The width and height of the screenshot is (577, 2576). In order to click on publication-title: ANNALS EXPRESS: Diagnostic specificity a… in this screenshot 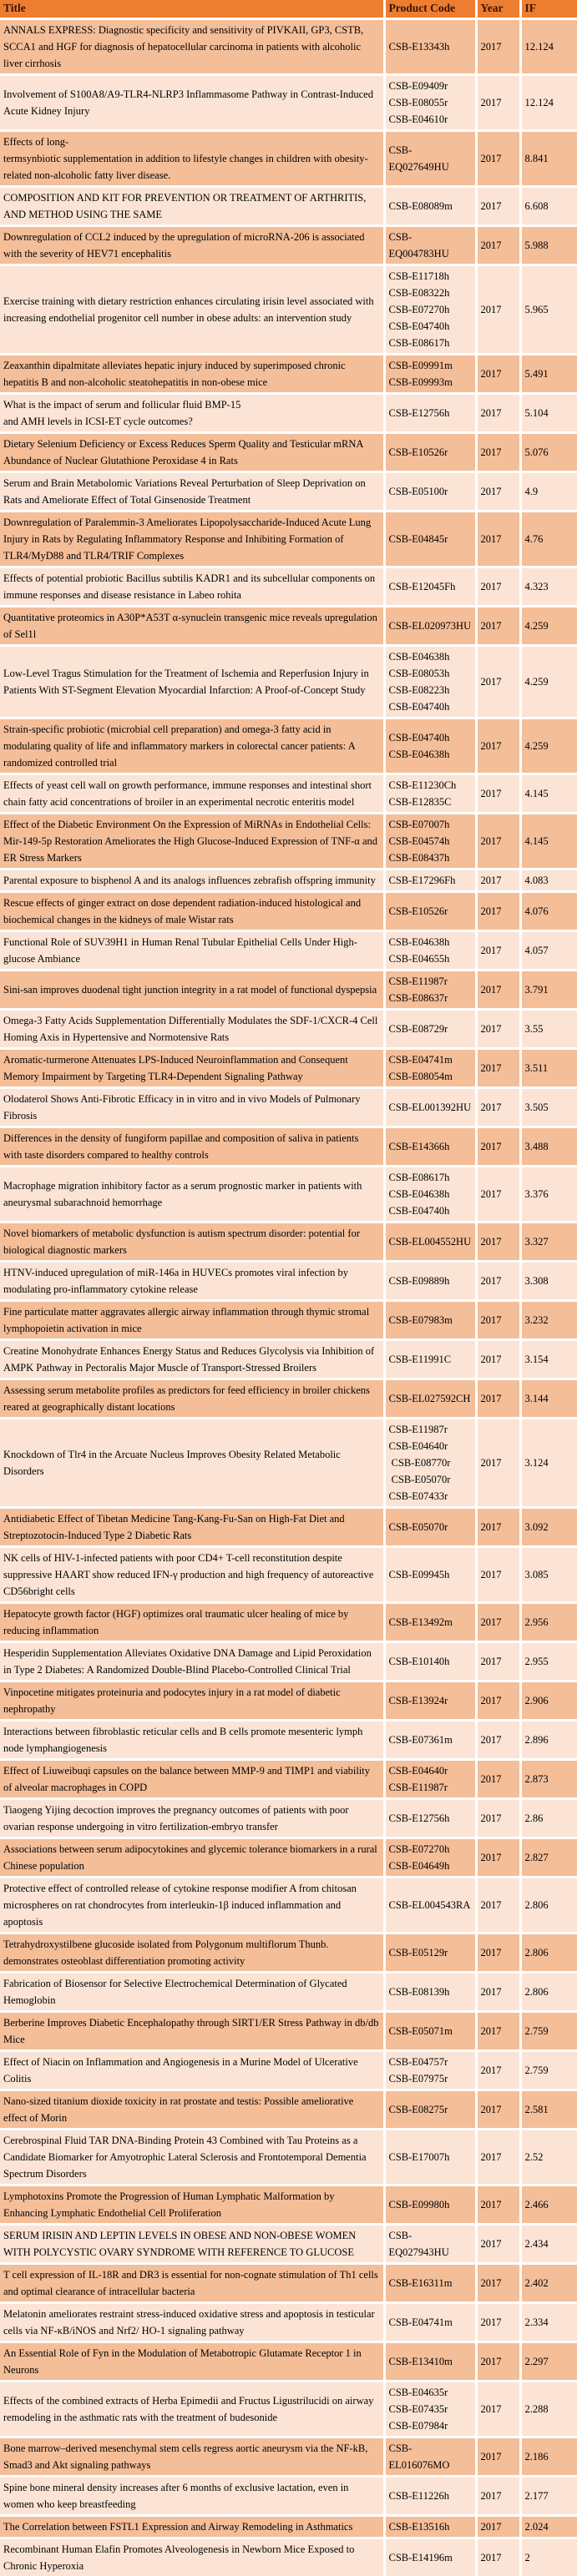, I will do `click(193, 46)`.